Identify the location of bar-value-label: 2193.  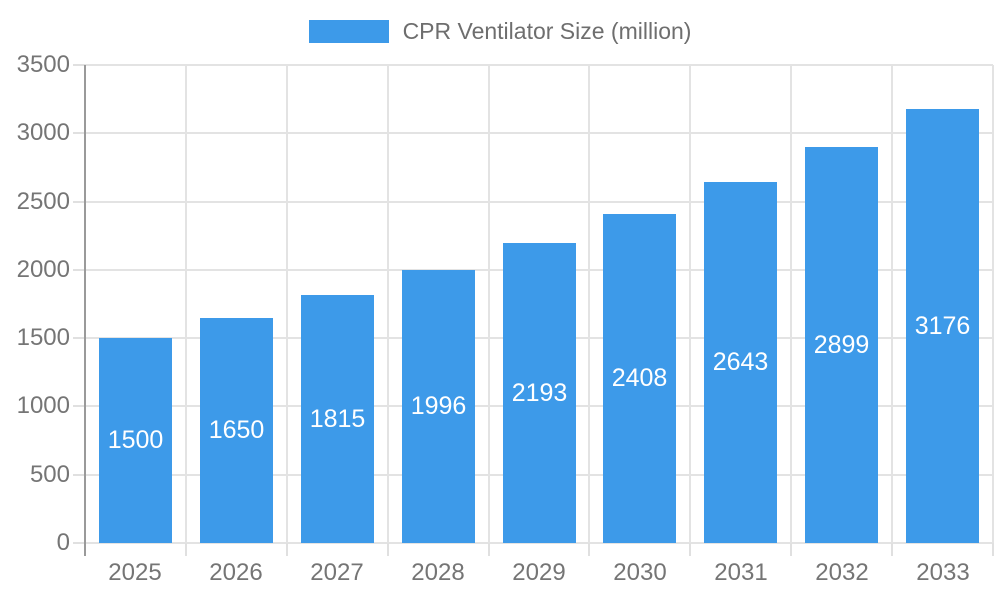
(539, 392).